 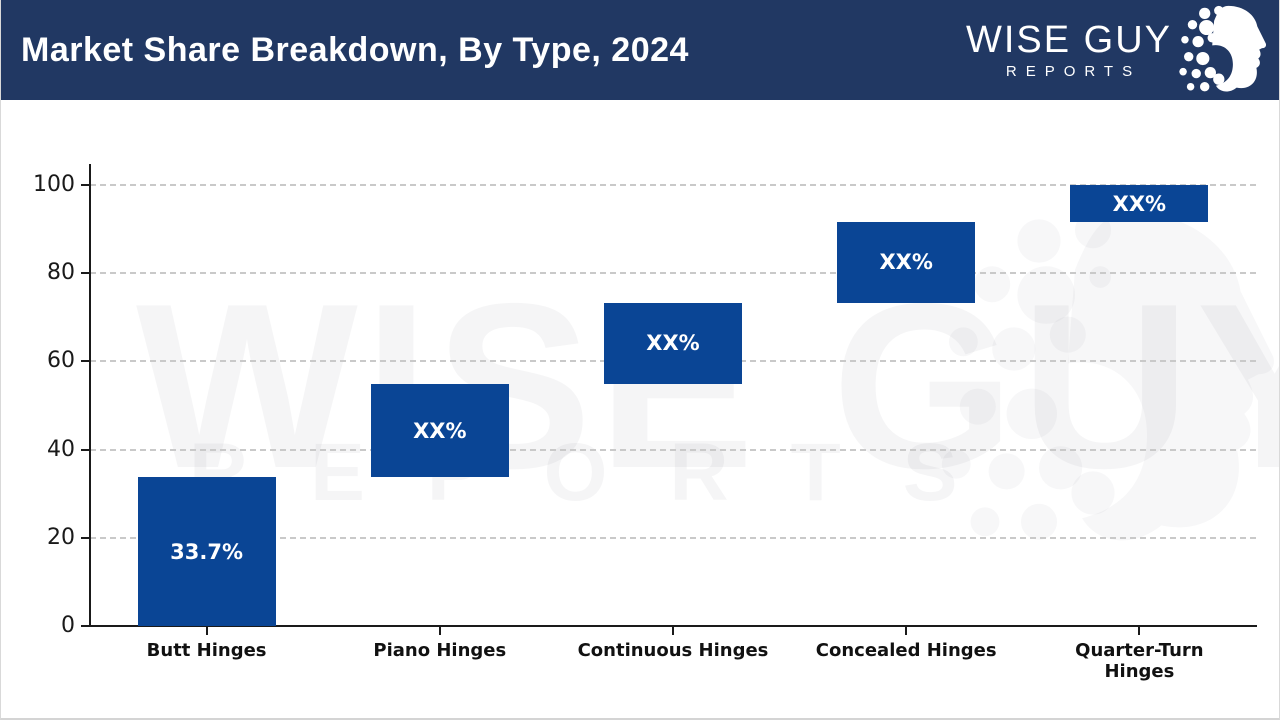 What do you see at coordinates (440, 650) in the screenshot?
I see `x-category-label-1: Piano Hinges` at bounding box center [440, 650].